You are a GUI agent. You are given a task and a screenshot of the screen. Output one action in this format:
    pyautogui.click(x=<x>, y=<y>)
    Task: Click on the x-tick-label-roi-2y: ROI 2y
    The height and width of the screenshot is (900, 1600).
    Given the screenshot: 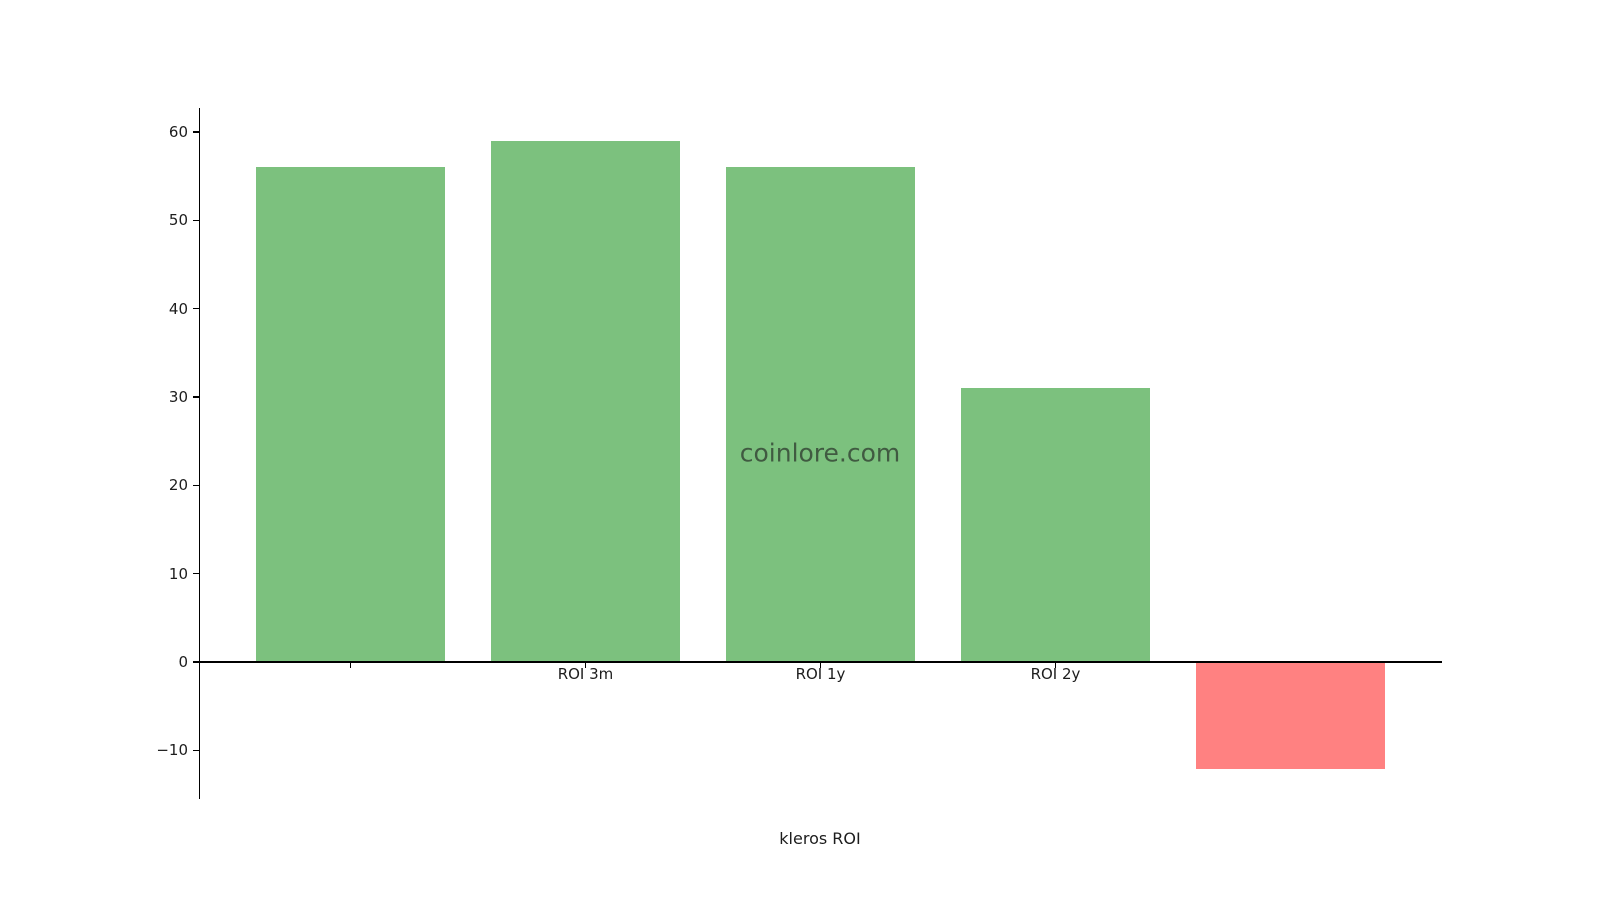 What is the action you would take?
    pyautogui.click(x=1055, y=674)
    